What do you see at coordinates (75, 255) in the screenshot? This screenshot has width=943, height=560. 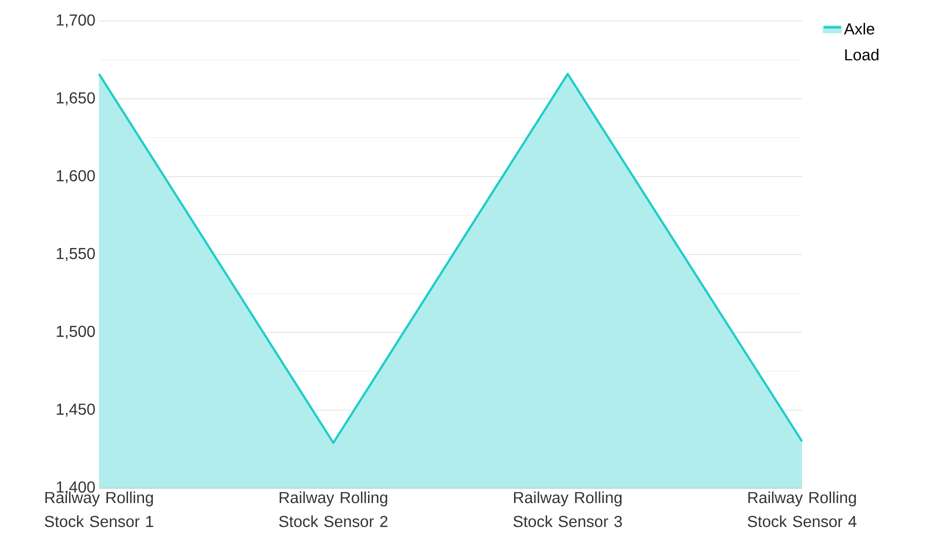 I see `y-tick-label: 1,550` at bounding box center [75, 255].